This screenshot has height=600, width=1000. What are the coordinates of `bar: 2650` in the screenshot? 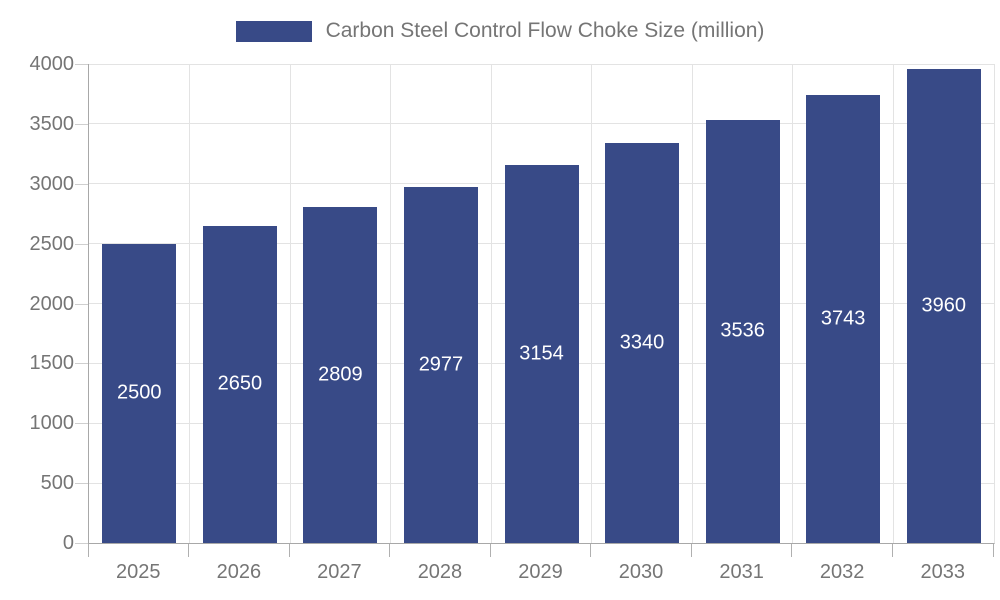 It's located at (239, 384).